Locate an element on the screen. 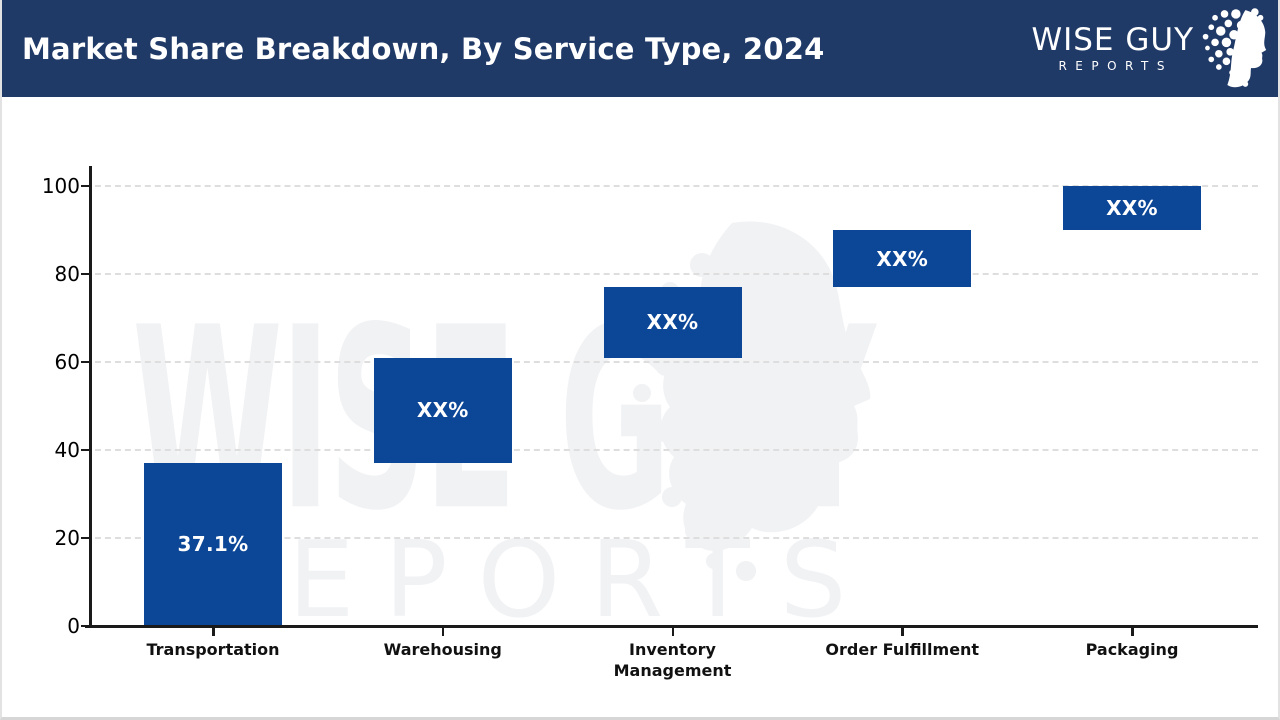 Image resolution: width=1280 pixels, height=720 pixels. bar-inventory-management: XX% is located at coordinates (672, 322).